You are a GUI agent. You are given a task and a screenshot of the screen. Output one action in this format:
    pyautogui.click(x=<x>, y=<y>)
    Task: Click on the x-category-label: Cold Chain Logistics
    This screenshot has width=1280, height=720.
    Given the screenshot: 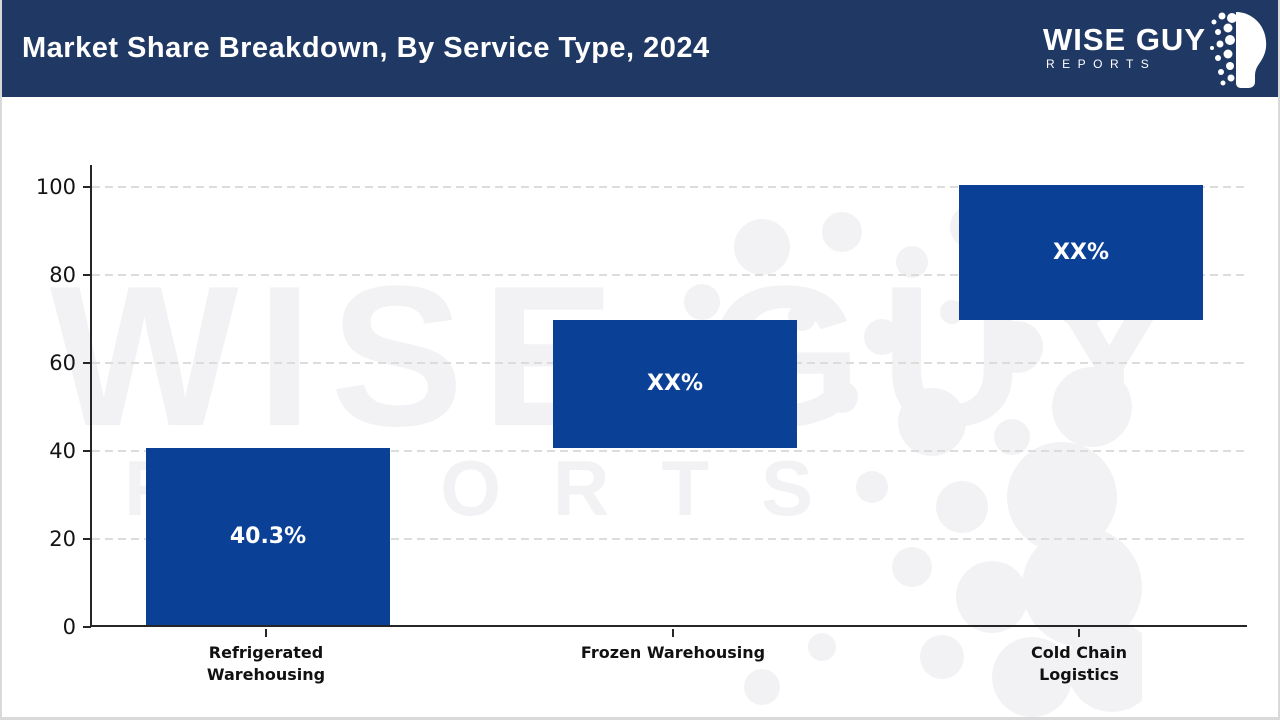 What is the action you would take?
    pyautogui.click(x=1079, y=663)
    